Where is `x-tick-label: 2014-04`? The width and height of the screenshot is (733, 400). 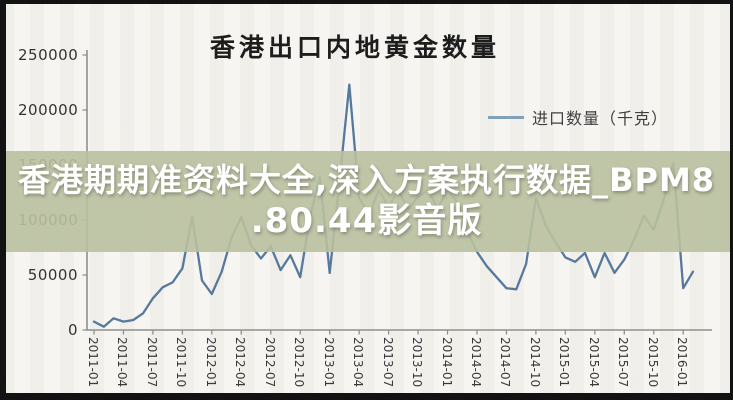 x-tick-label: 2014-04 is located at coordinates (475, 362).